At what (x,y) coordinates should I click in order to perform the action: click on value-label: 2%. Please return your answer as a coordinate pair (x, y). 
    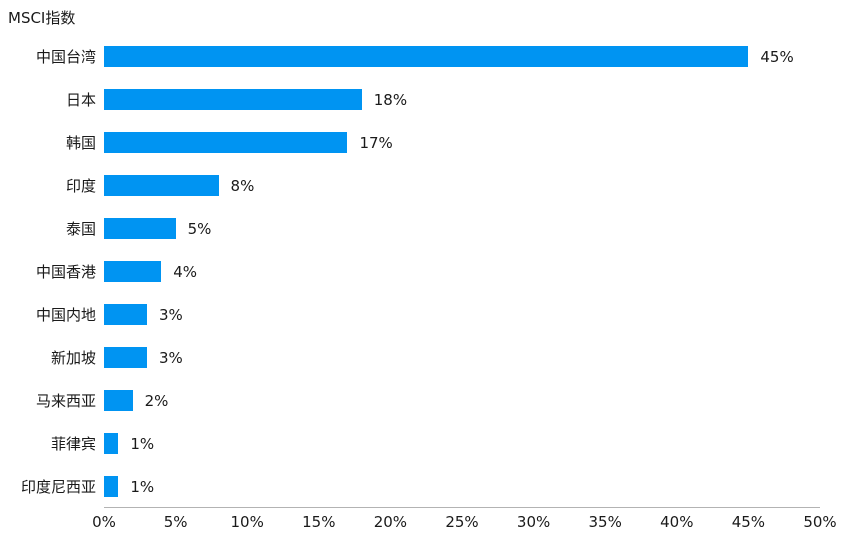
    Looking at the image, I should click on (156, 400).